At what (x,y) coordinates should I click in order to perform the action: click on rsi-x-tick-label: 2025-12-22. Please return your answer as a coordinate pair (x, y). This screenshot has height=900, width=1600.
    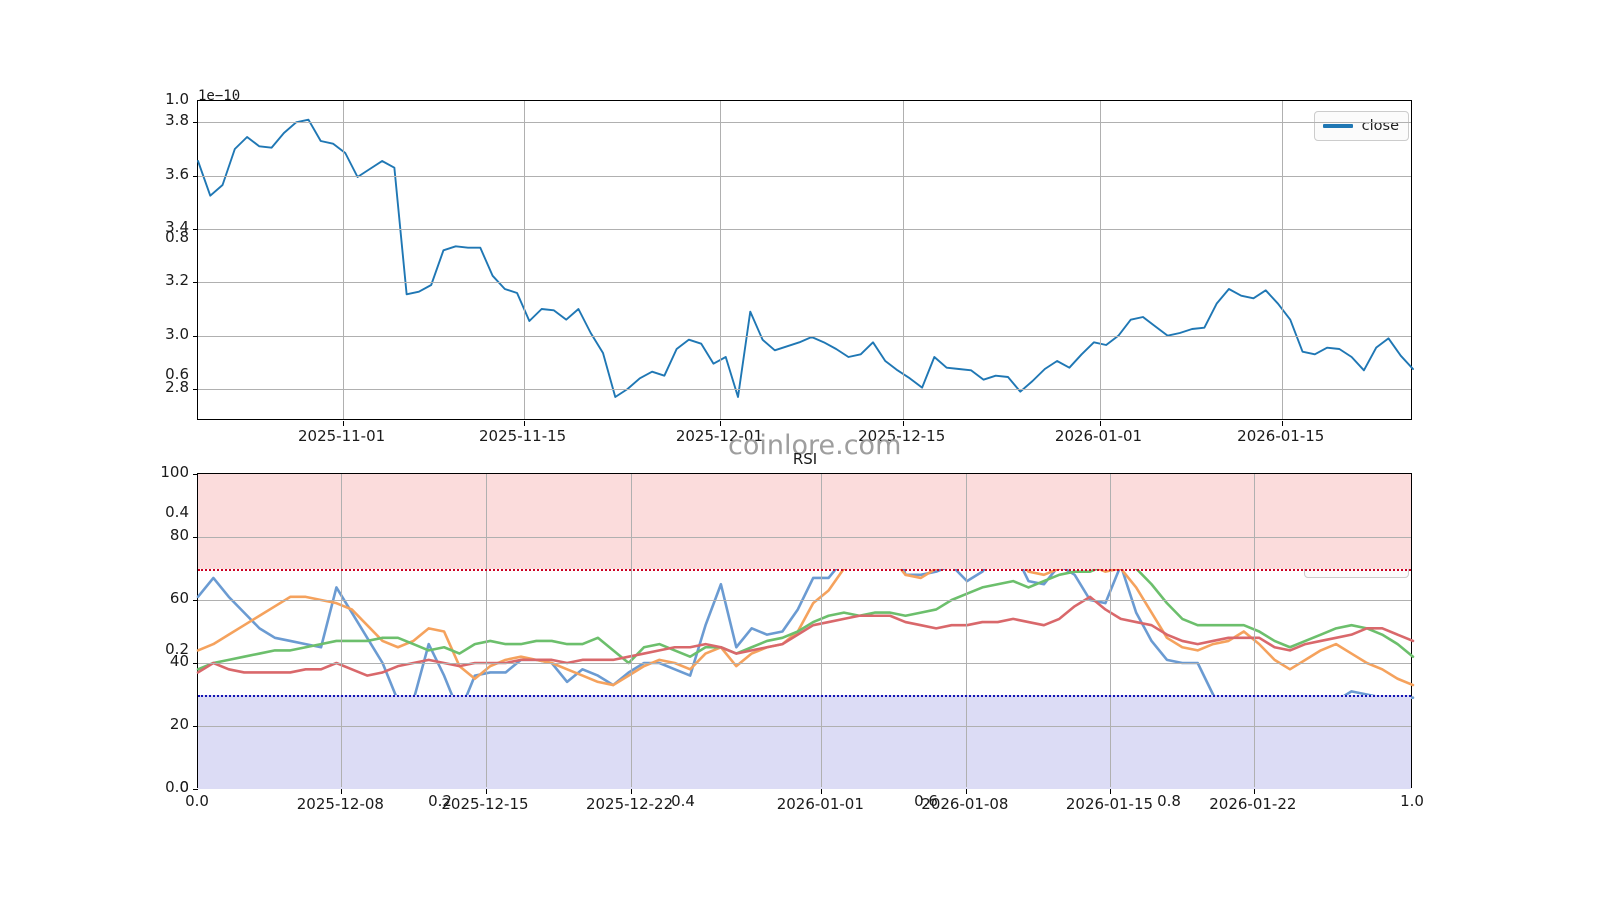
    Looking at the image, I should click on (629, 804).